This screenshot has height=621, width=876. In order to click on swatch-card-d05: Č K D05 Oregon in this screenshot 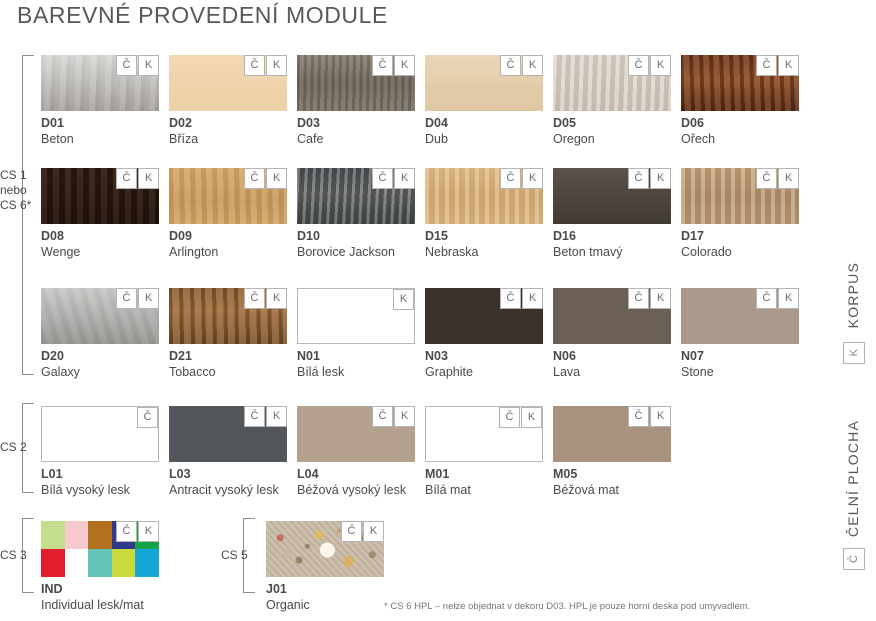, I will do `click(612, 100)`.